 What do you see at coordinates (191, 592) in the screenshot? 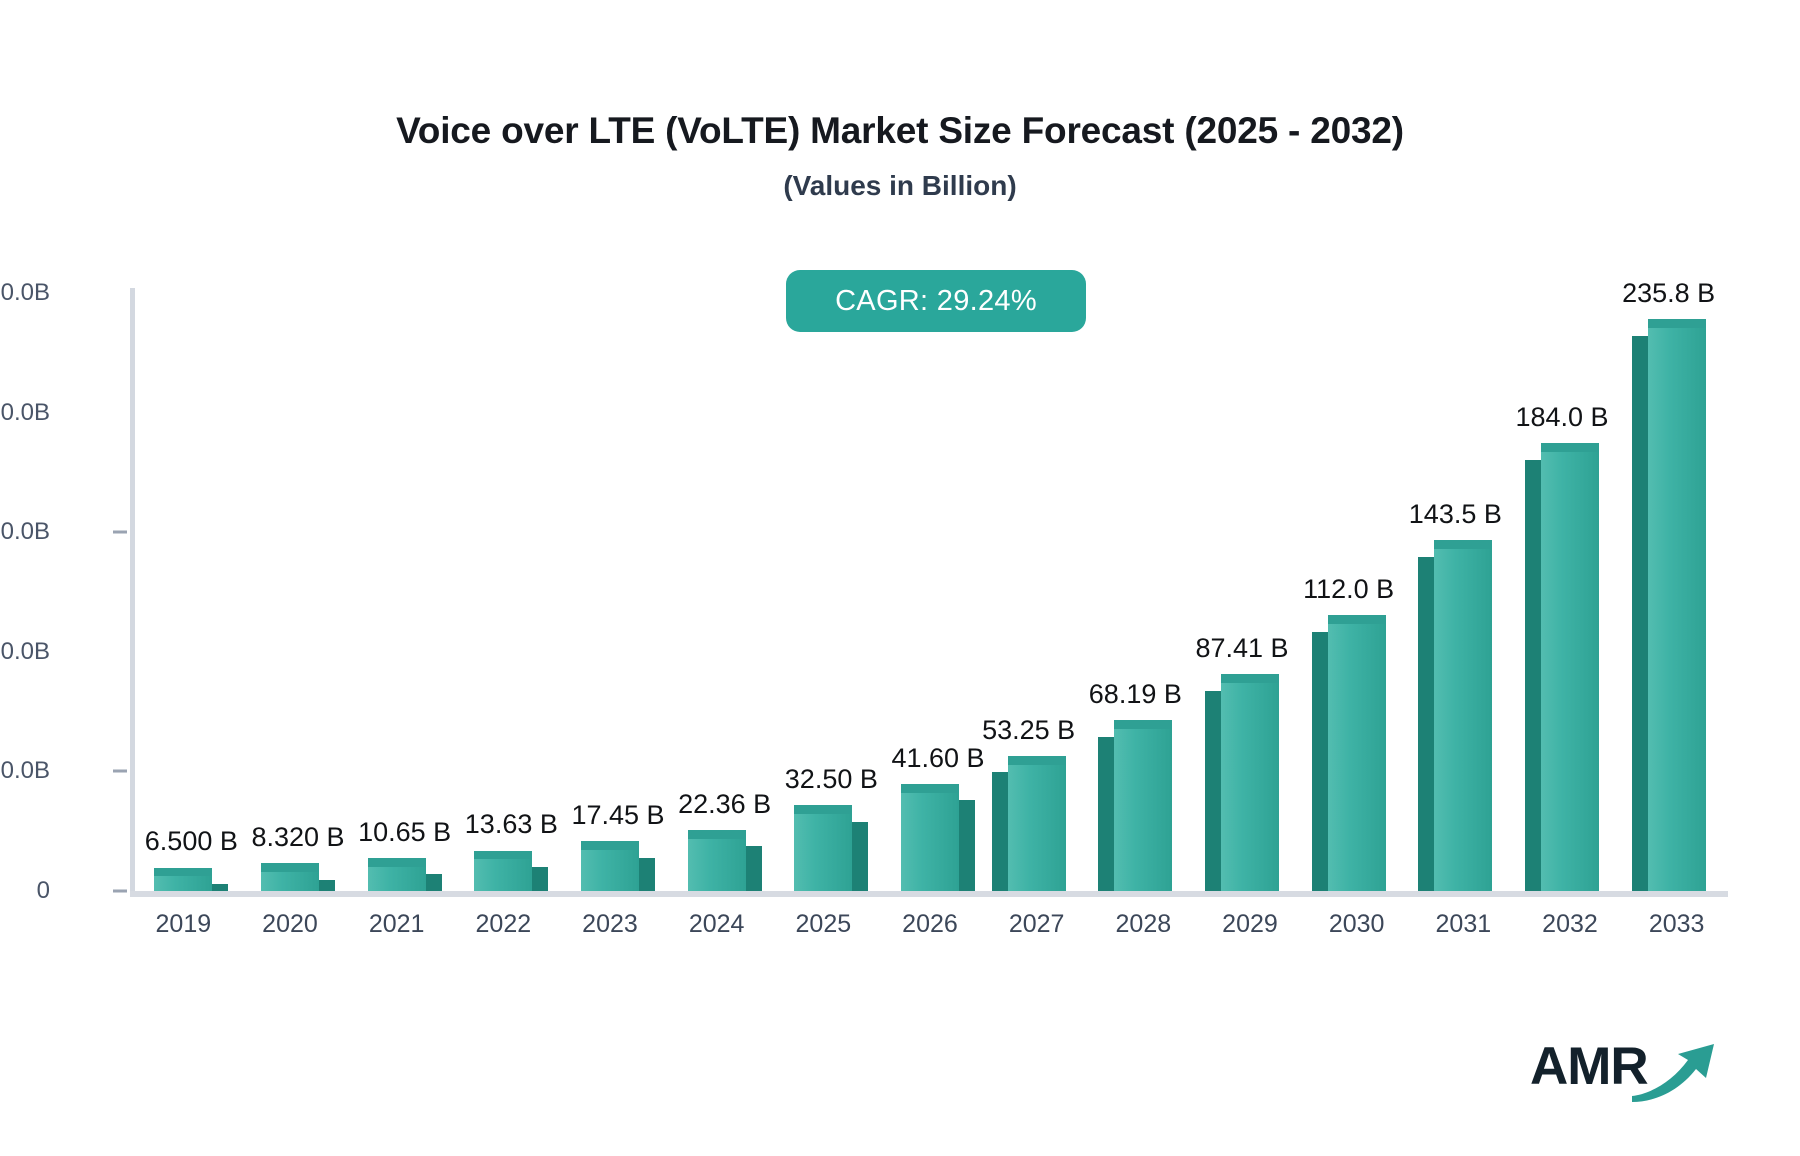
I see `bar-2019: 6.500 B` at bounding box center [191, 592].